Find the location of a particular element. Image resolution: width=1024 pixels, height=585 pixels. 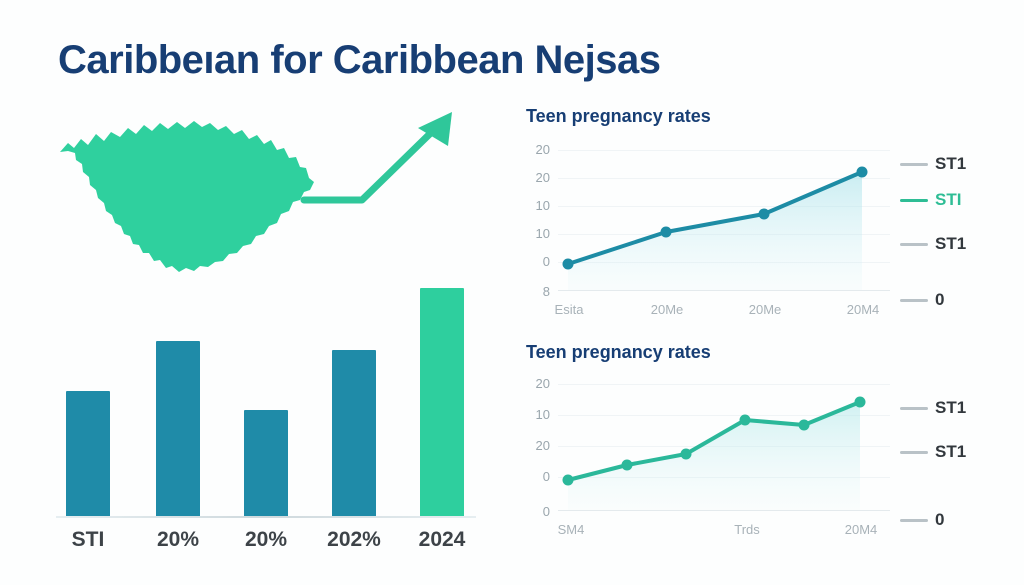

bar-chart-x-labels: STI 20% 20% 202% 2024 is located at coordinates (262, 548).